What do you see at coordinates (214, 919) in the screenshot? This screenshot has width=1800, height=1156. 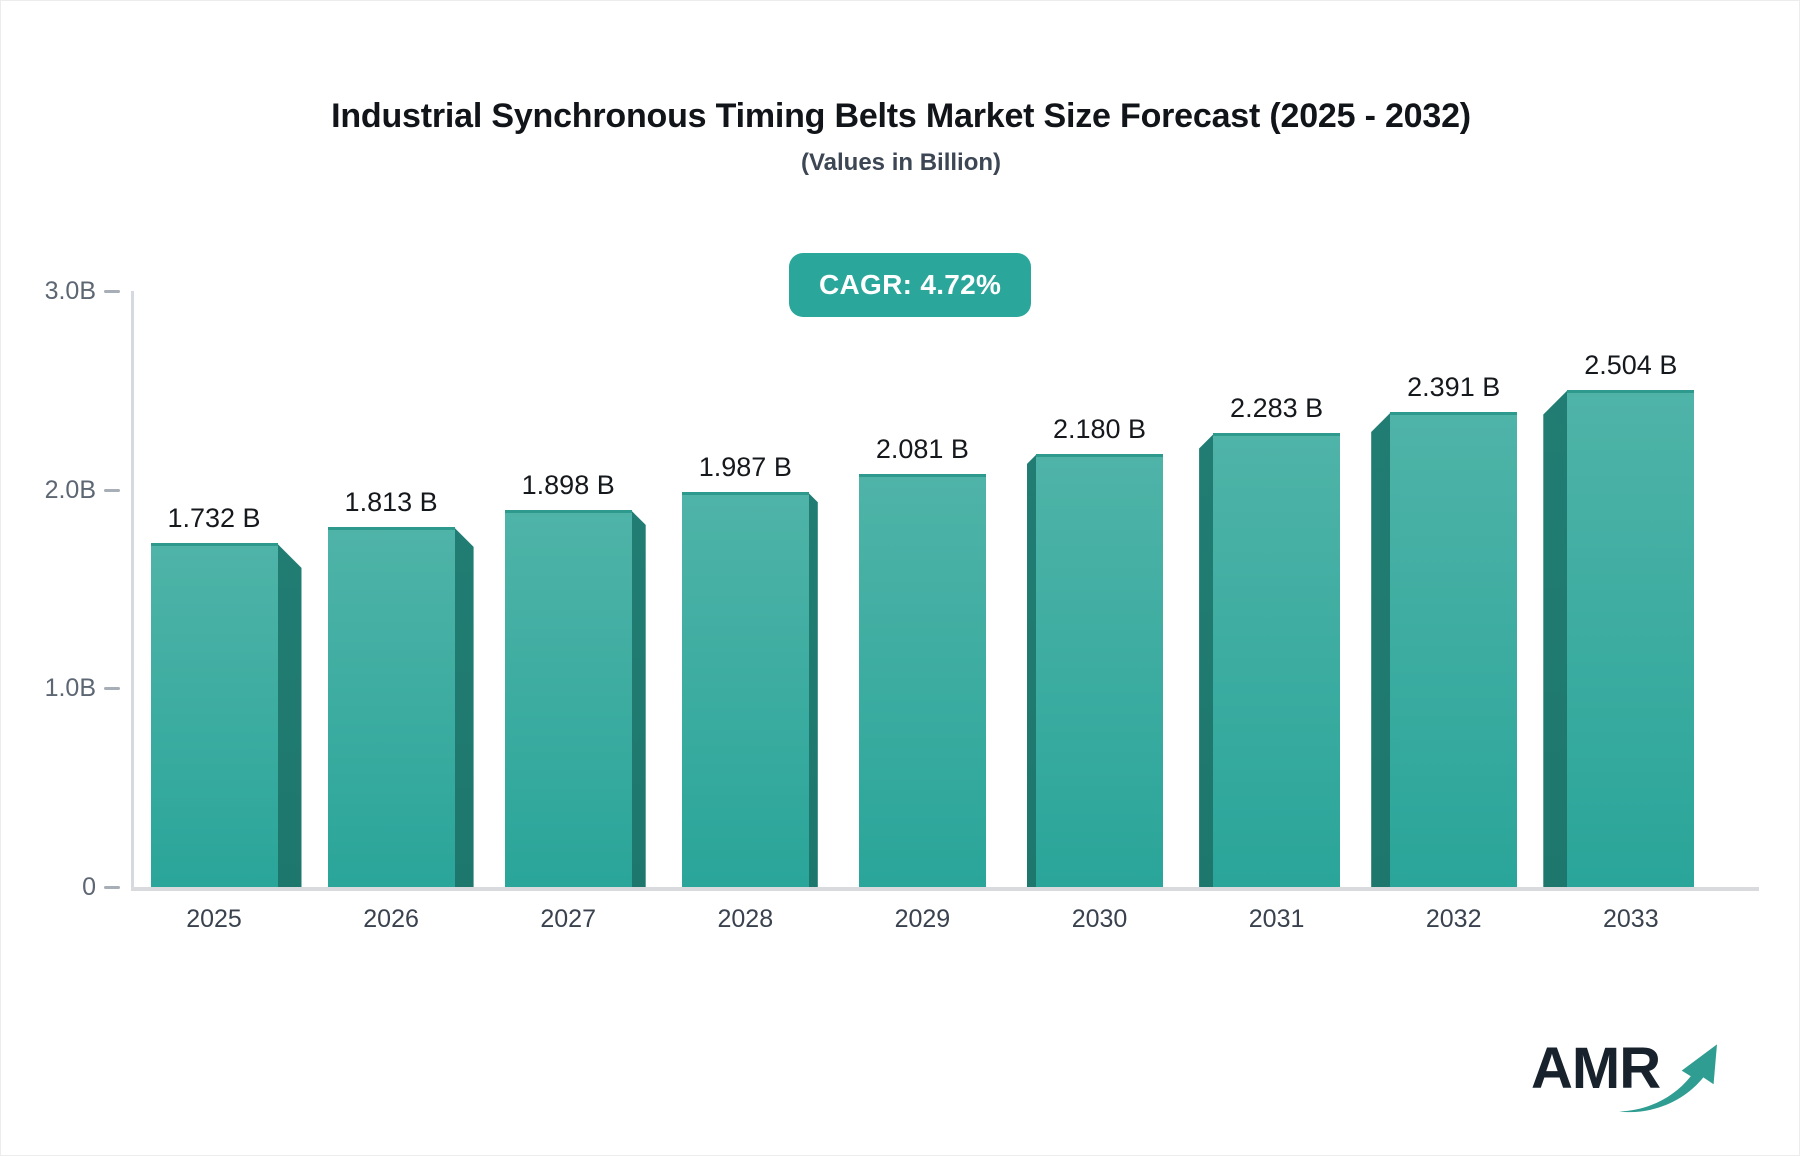 I see `x-axis-label: 2025` at bounding box center [214, 919].